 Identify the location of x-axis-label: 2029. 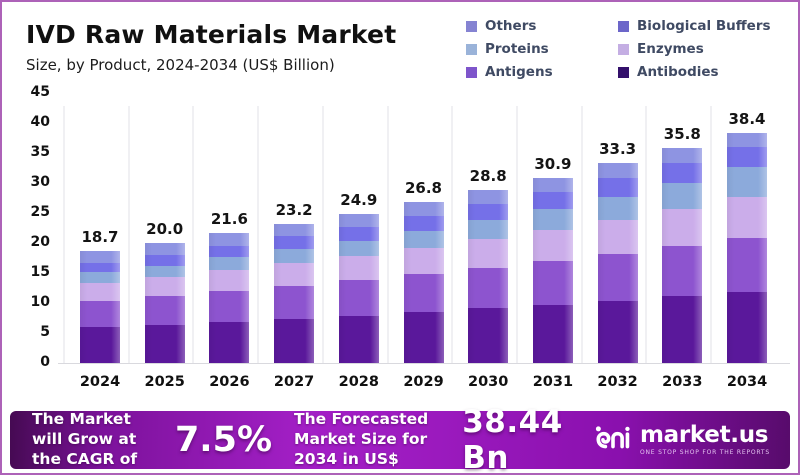
(423, 382).